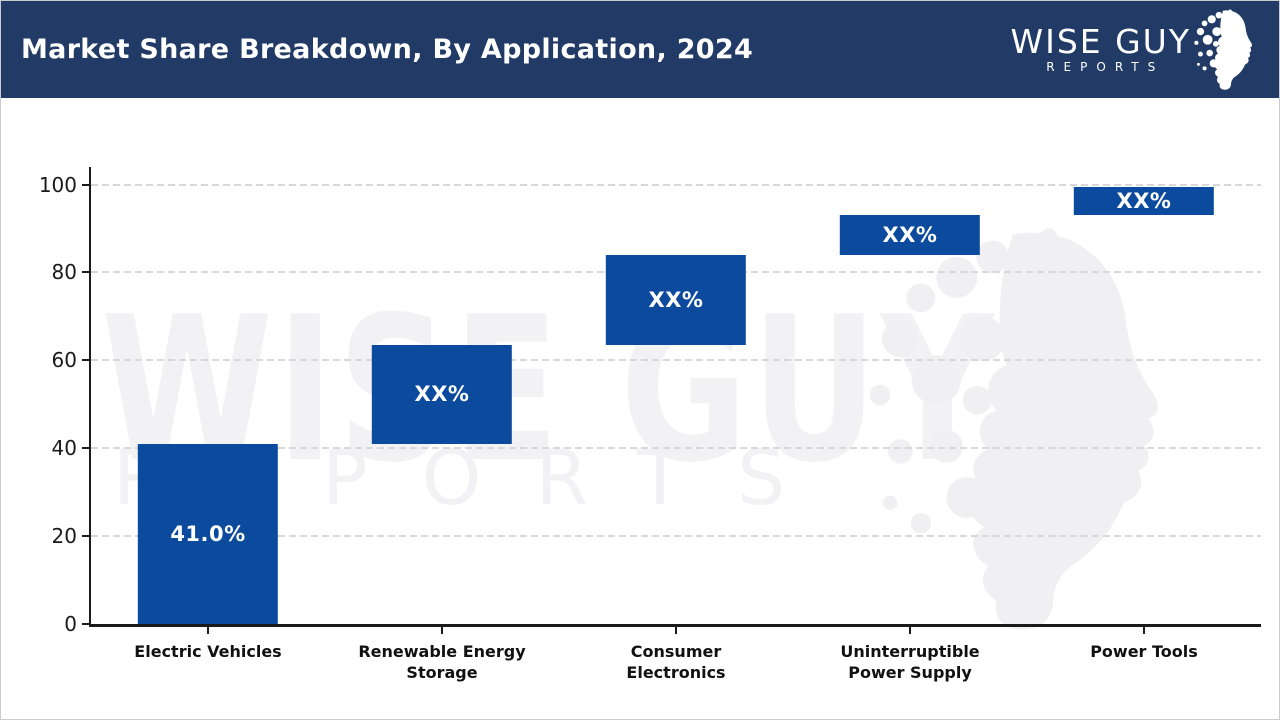 This screenshot has width=1280, height=720. What do you see at coordinates (1144, 651) in the screenshot?
I see `x-category-label: Power Tools` at bounding box center [1144, 651].